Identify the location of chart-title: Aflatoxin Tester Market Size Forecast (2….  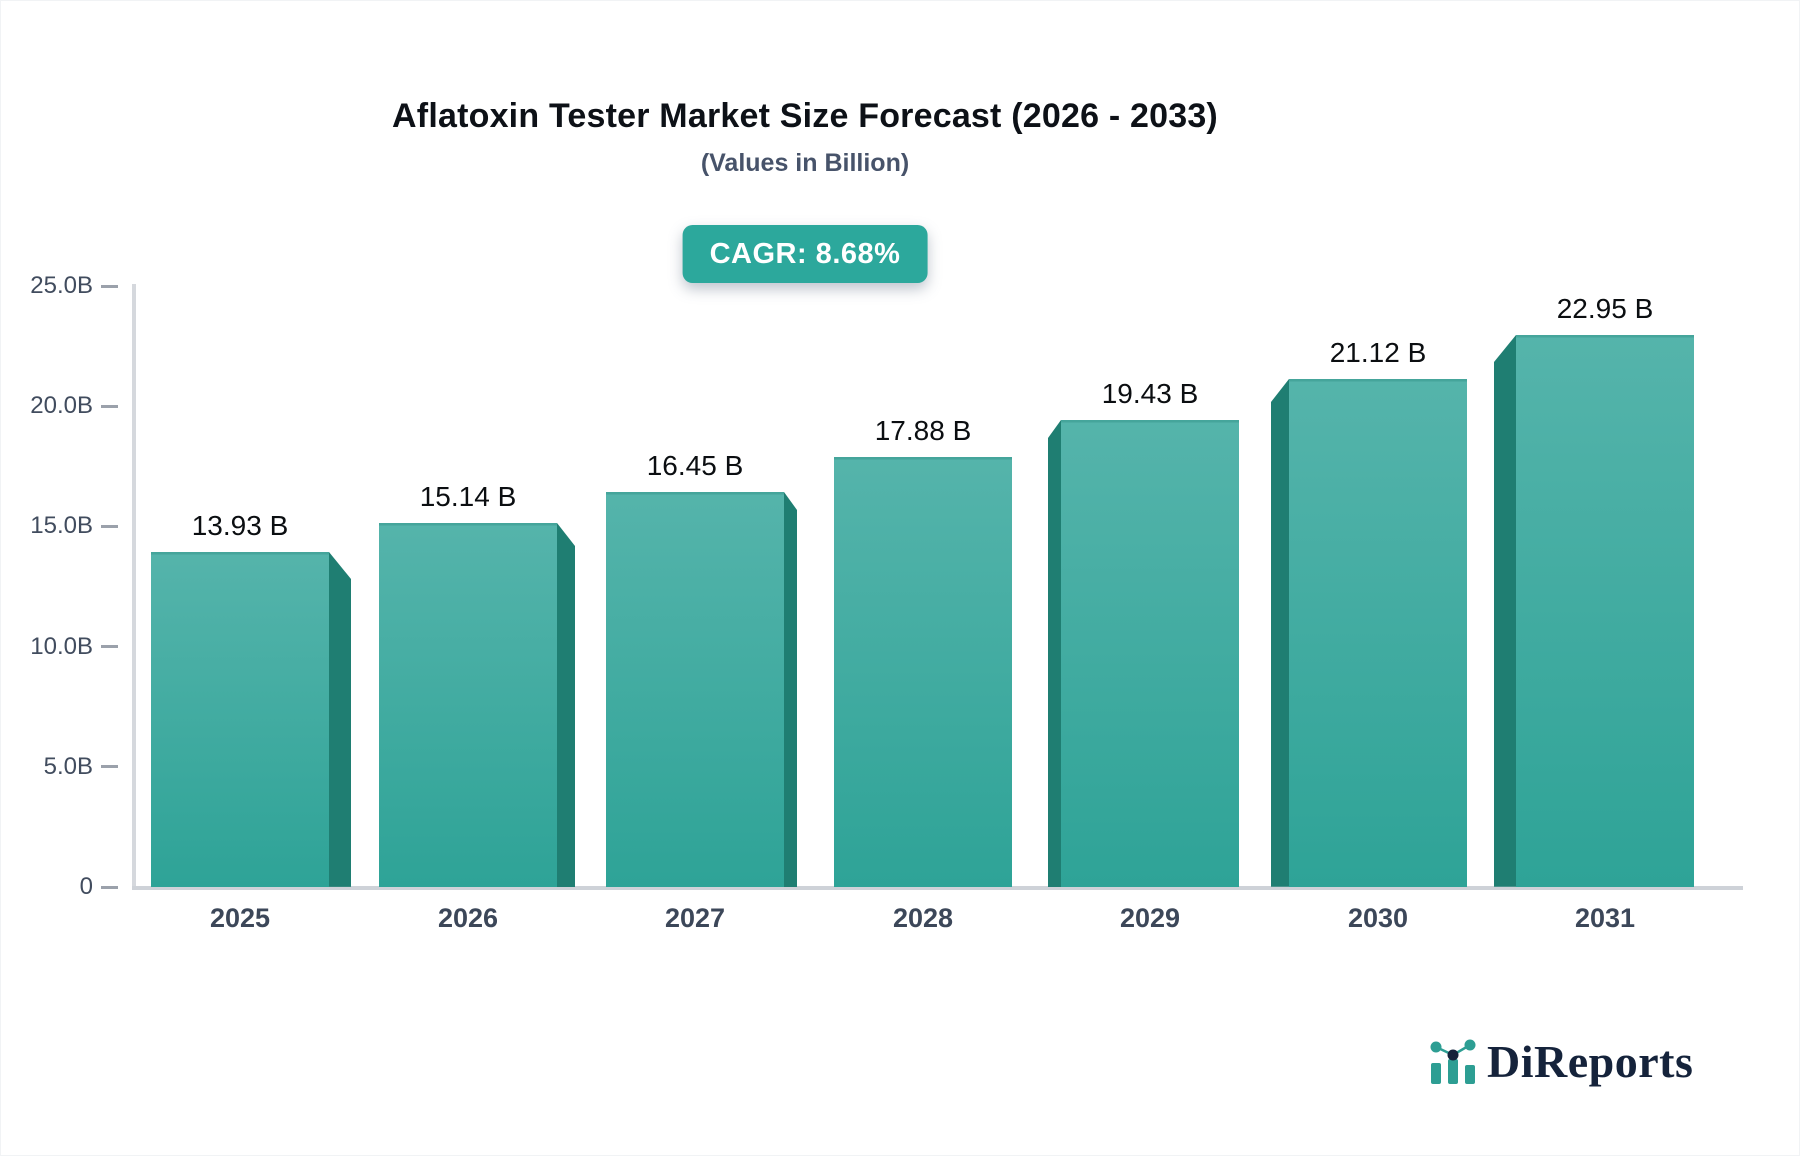
(805, 116).